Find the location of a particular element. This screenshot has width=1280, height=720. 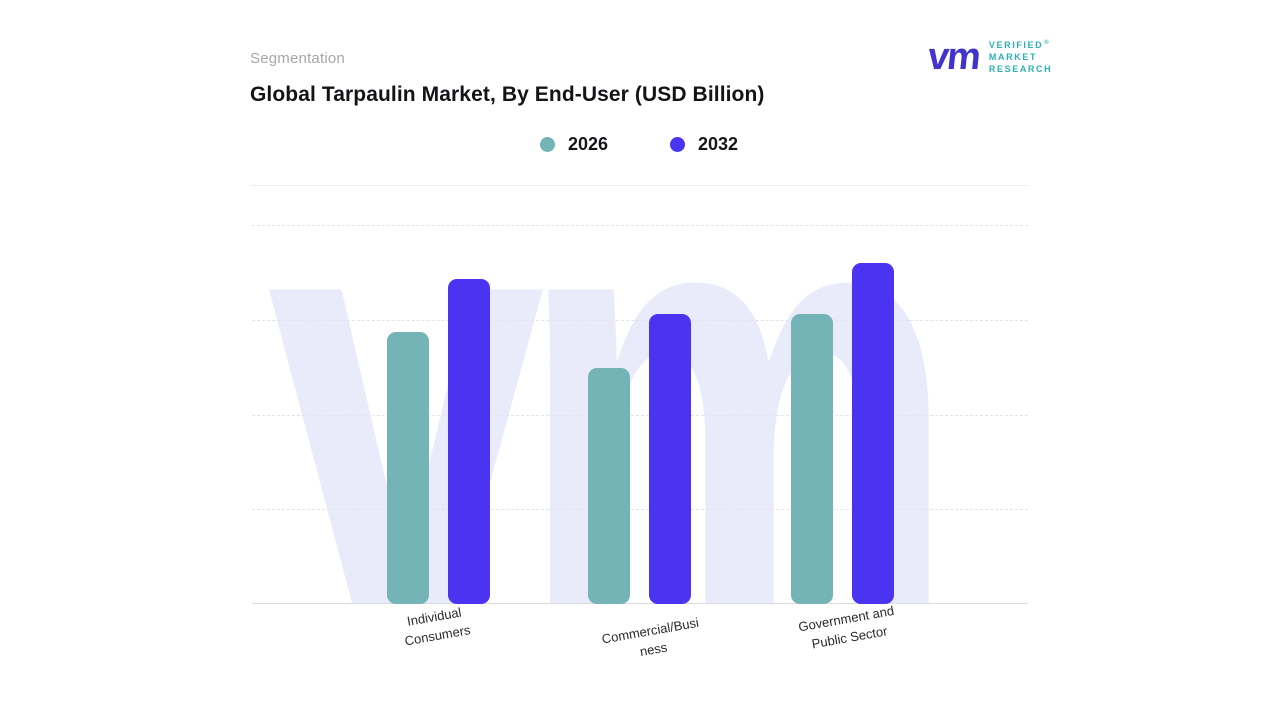

legend-label: 2032 is located at coordinates (718, 144).